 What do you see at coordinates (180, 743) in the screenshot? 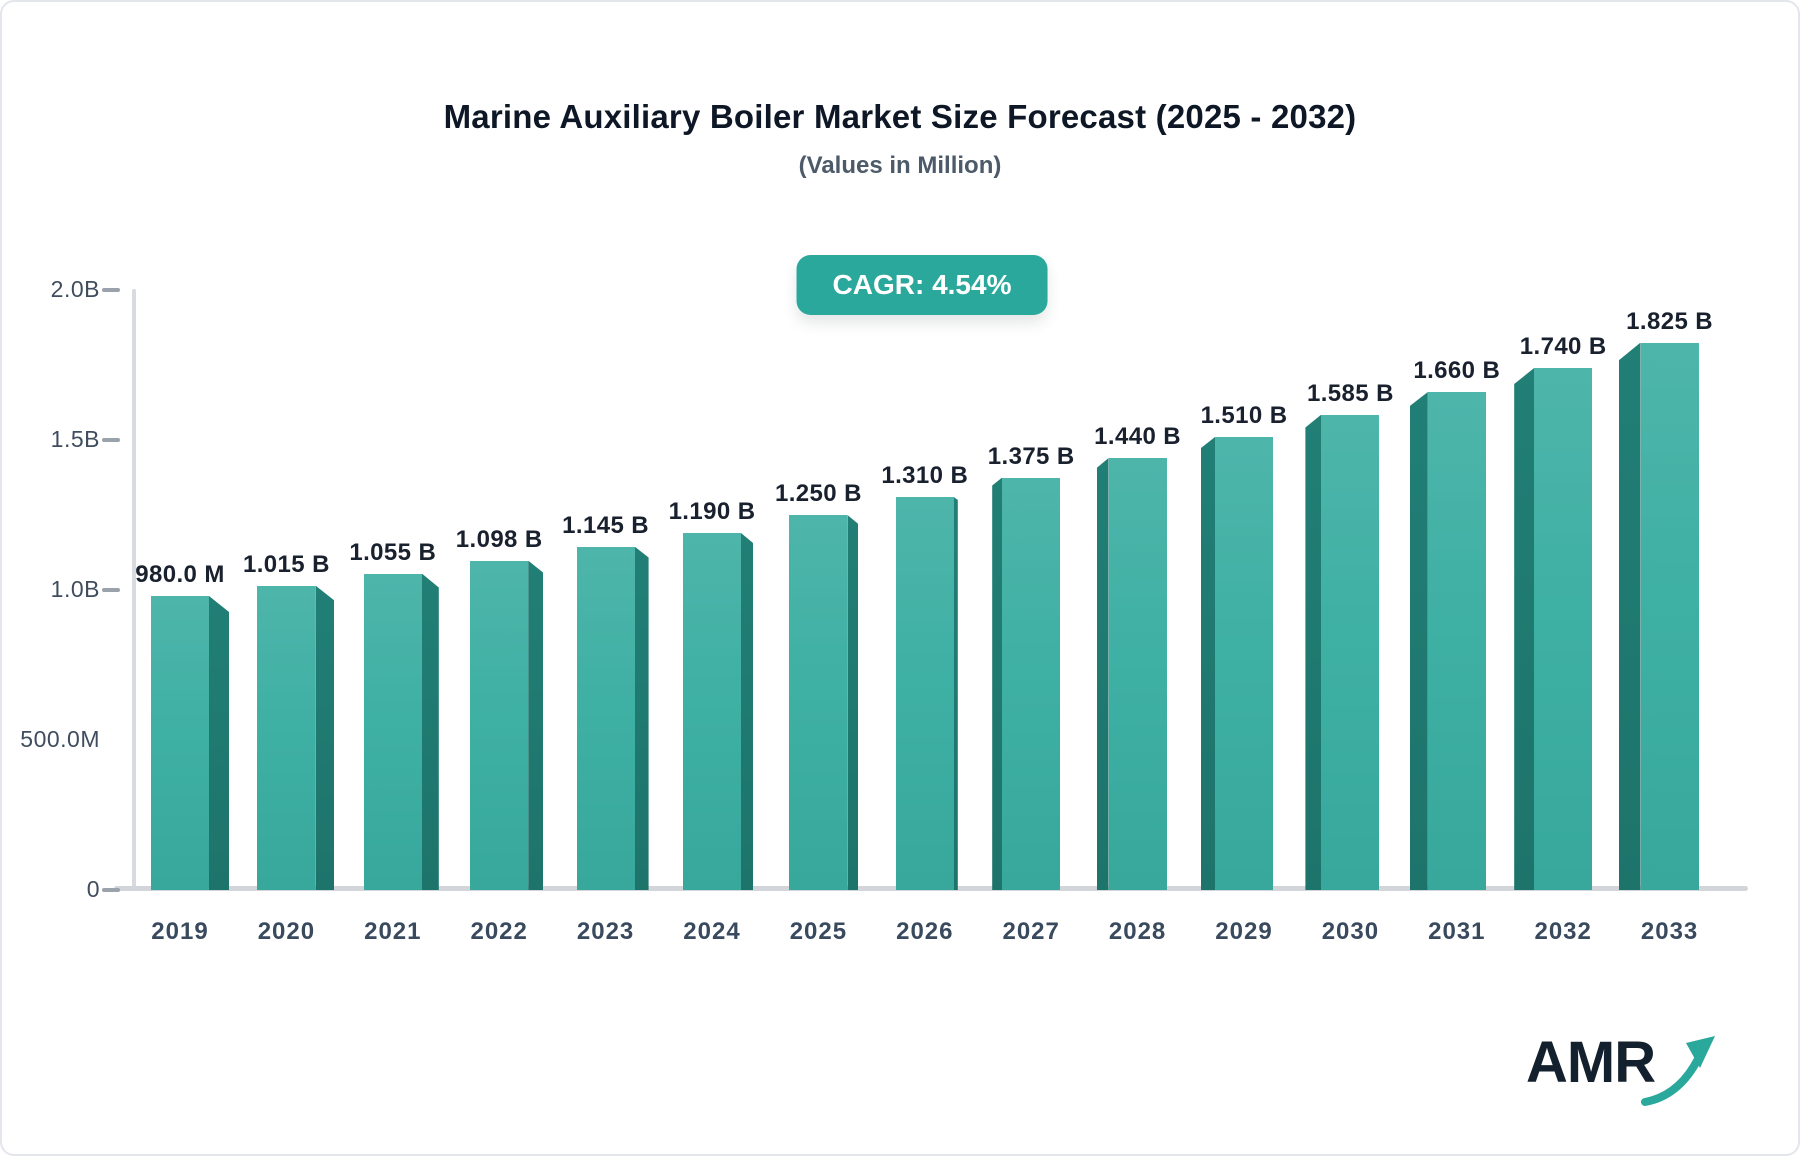
I see `bar-2019-face` at bounding box center [180, 743].